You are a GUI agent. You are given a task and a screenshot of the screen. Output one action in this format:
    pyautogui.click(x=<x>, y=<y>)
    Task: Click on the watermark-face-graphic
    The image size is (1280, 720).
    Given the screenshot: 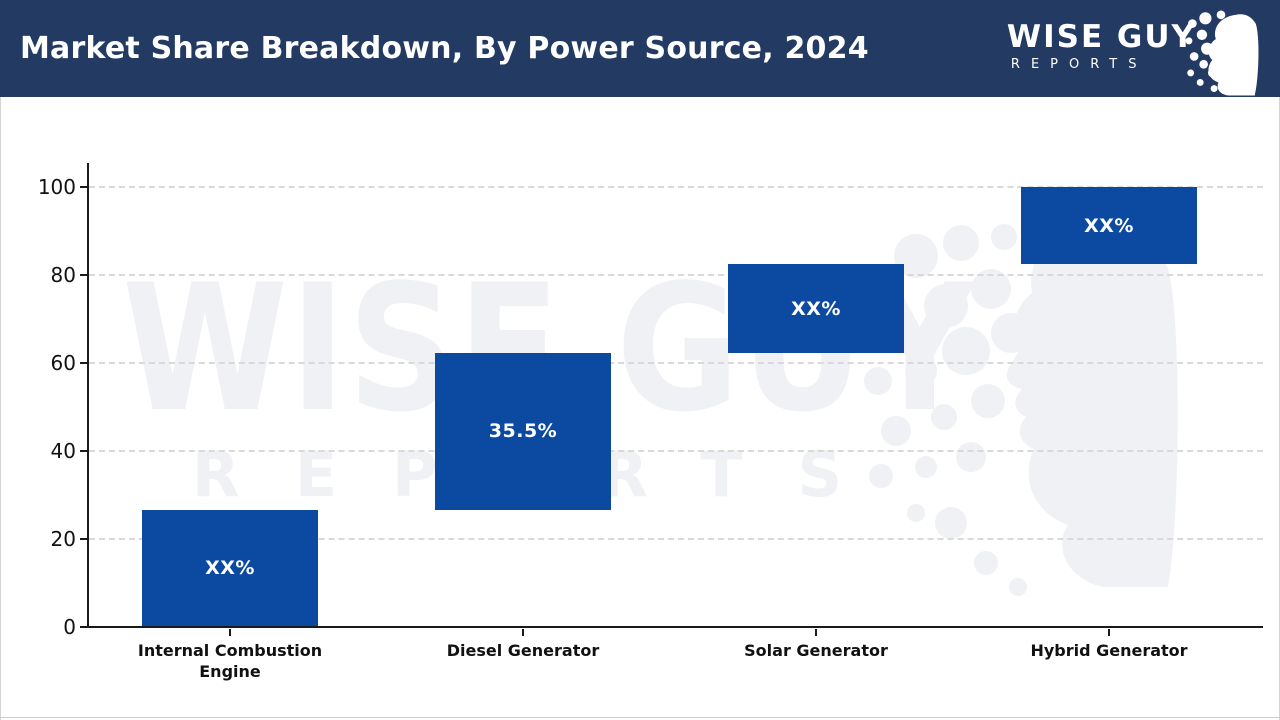 What is the action you would take?
    pyautogui.click(x=1021, y=411)
    